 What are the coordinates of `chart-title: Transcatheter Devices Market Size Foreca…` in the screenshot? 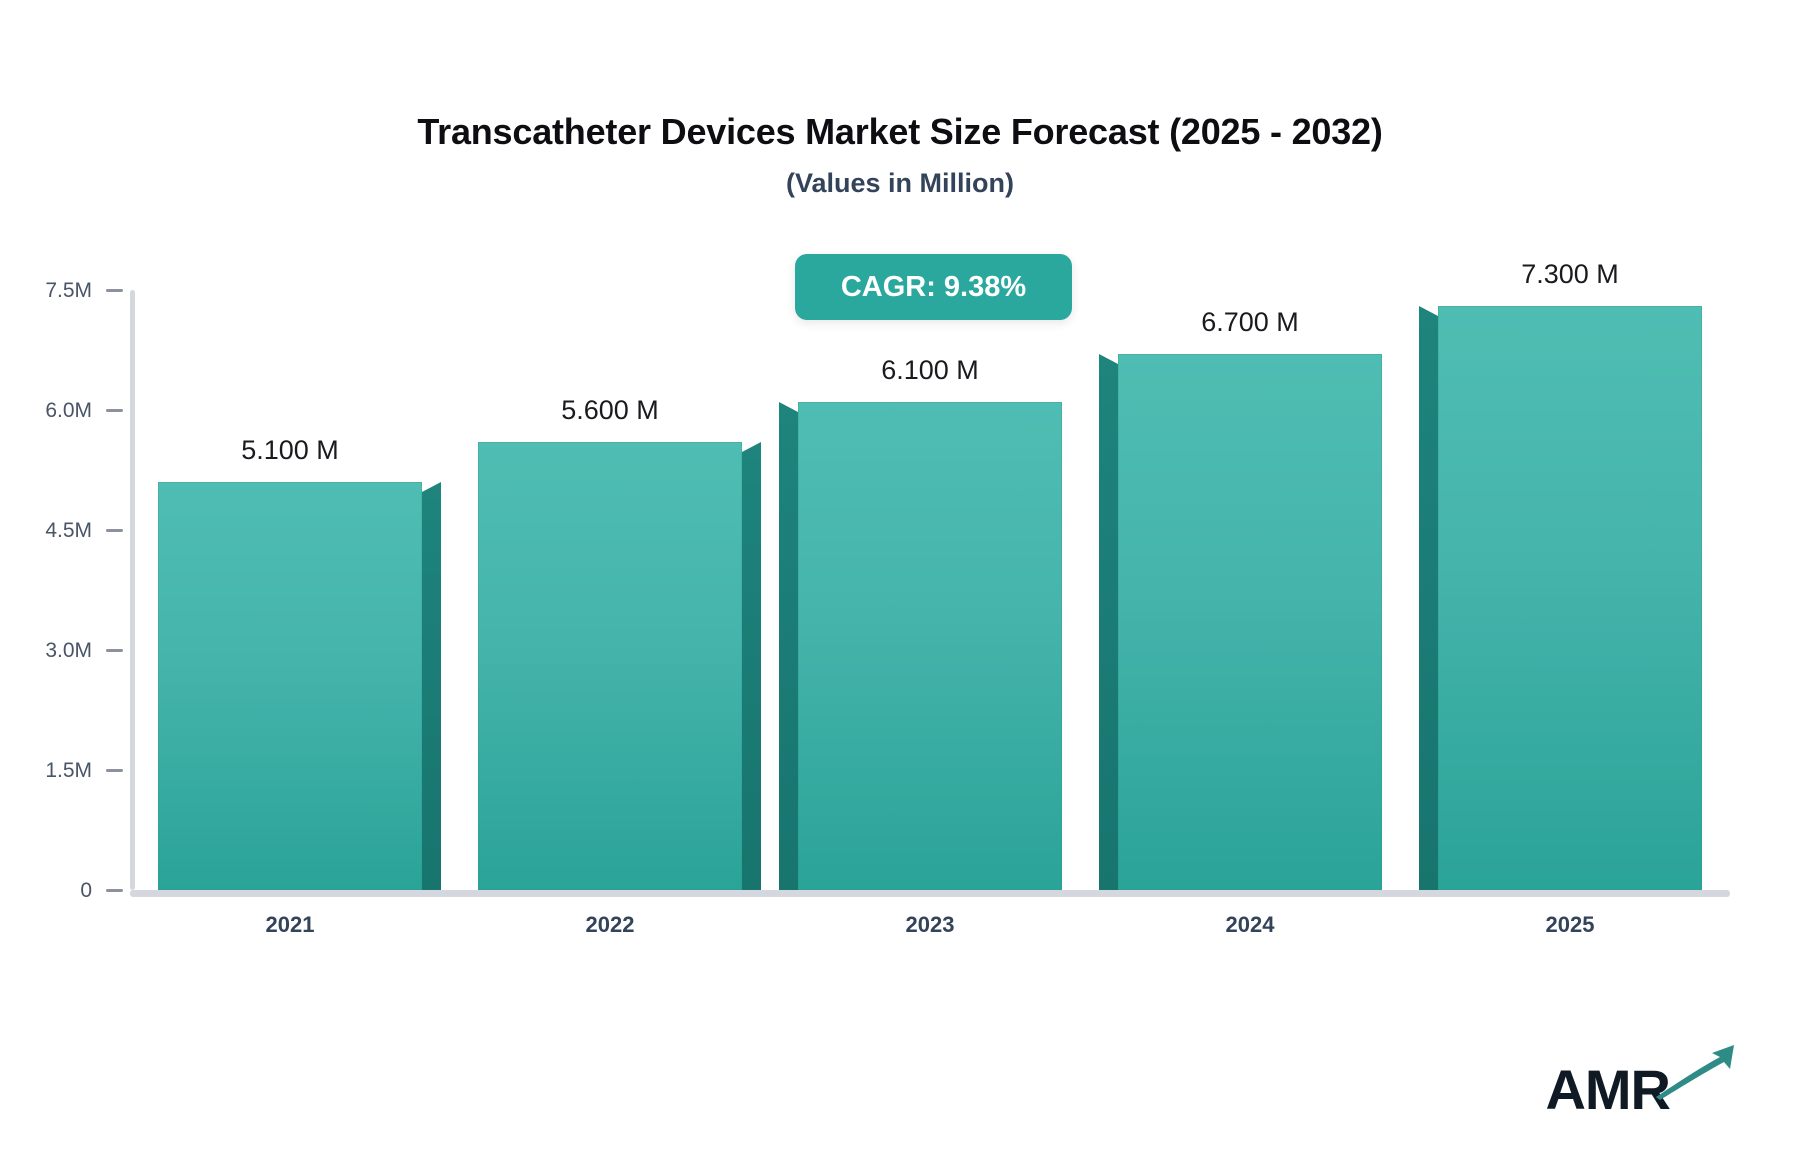 It's located at (900, 131).